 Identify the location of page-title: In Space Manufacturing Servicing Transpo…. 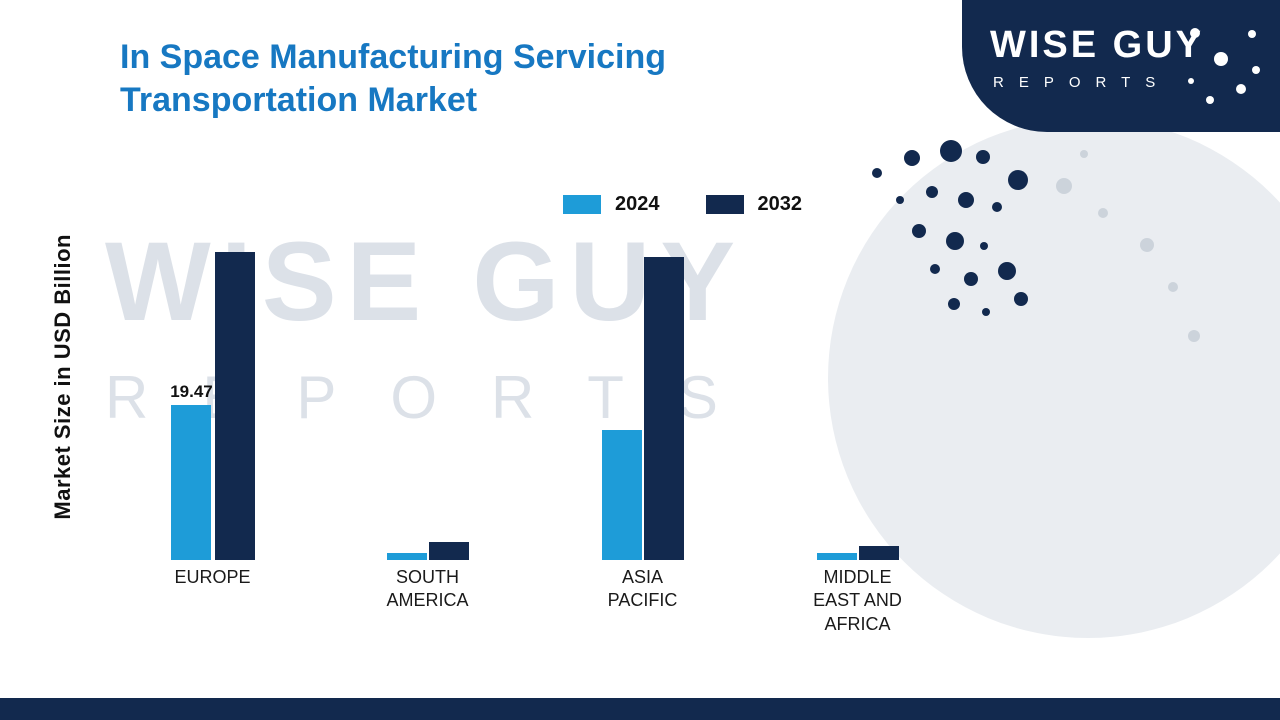
(393, 79).